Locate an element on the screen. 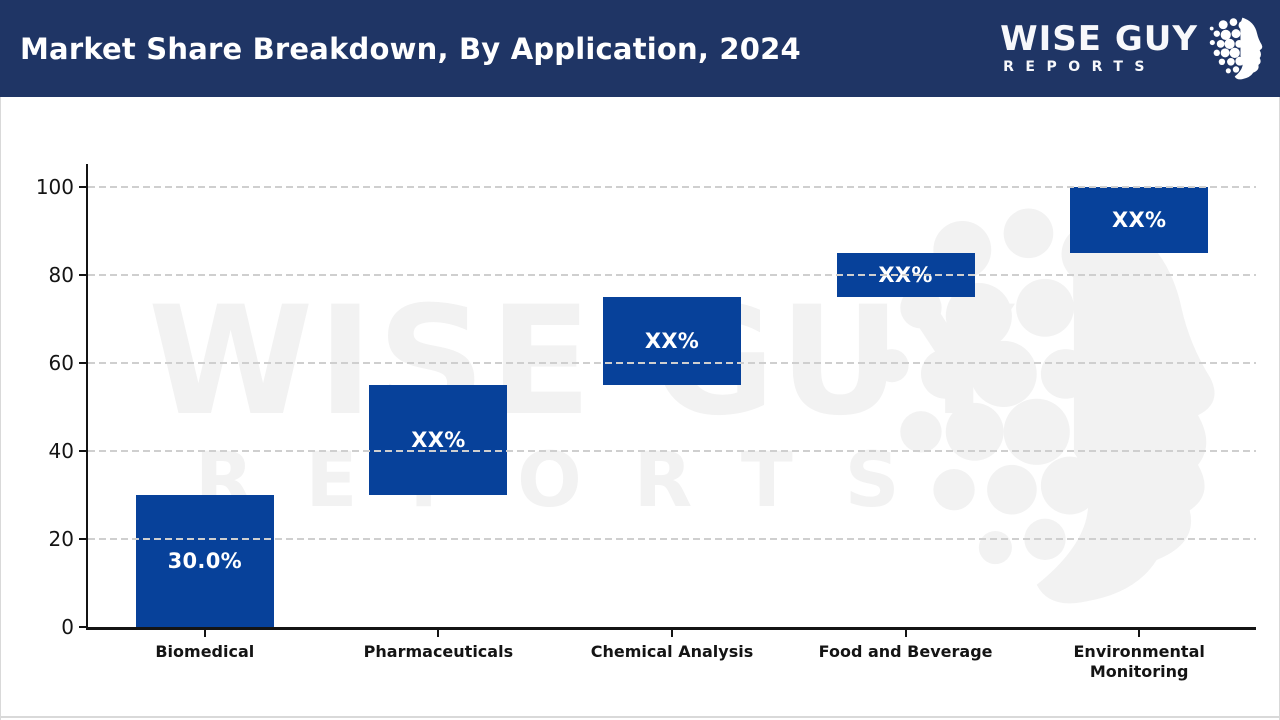 This screenshot has width=1280, height=720. bar: 30.0% is located at coordinates (204, 561).